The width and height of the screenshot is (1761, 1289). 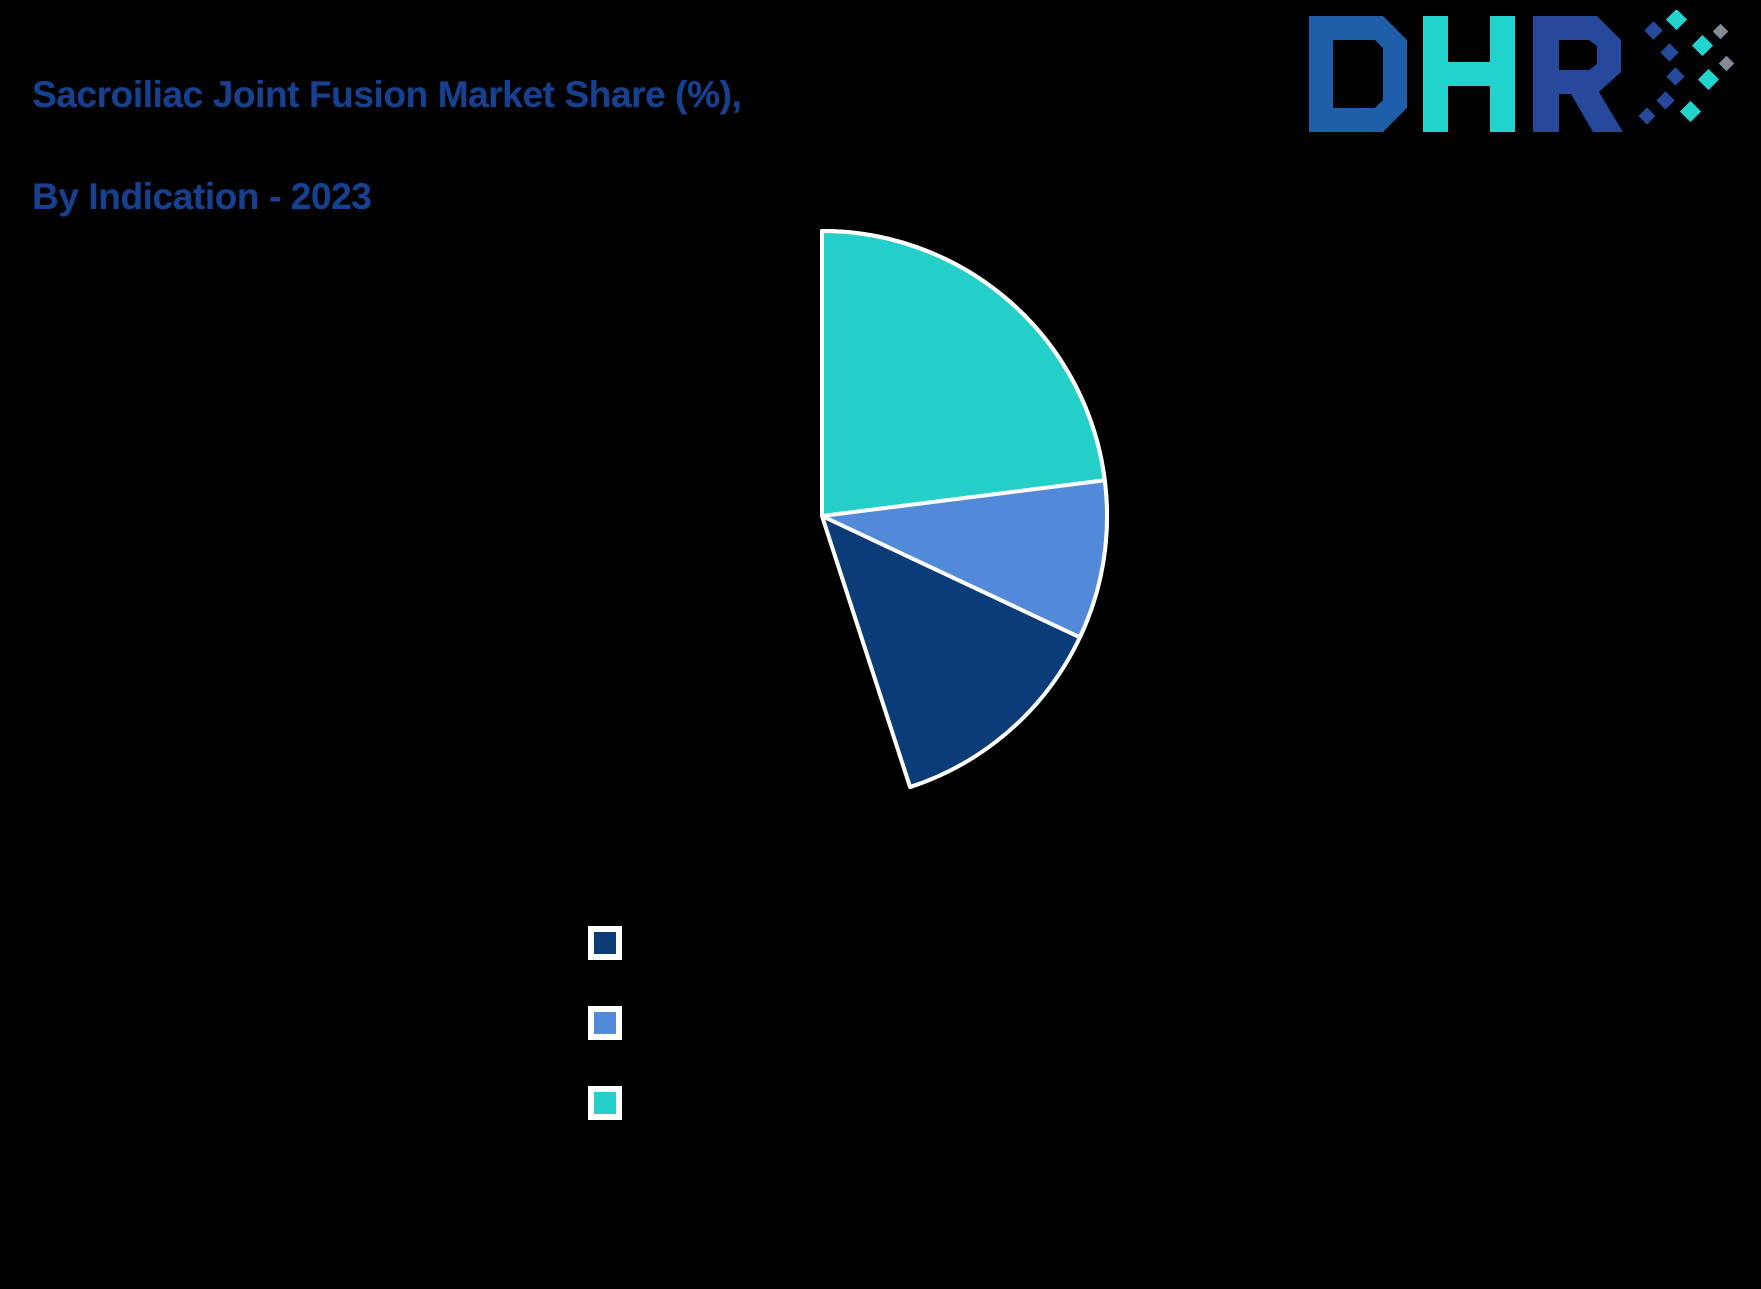 I want to click on pie-slice-group, so click(x=965, y=509).